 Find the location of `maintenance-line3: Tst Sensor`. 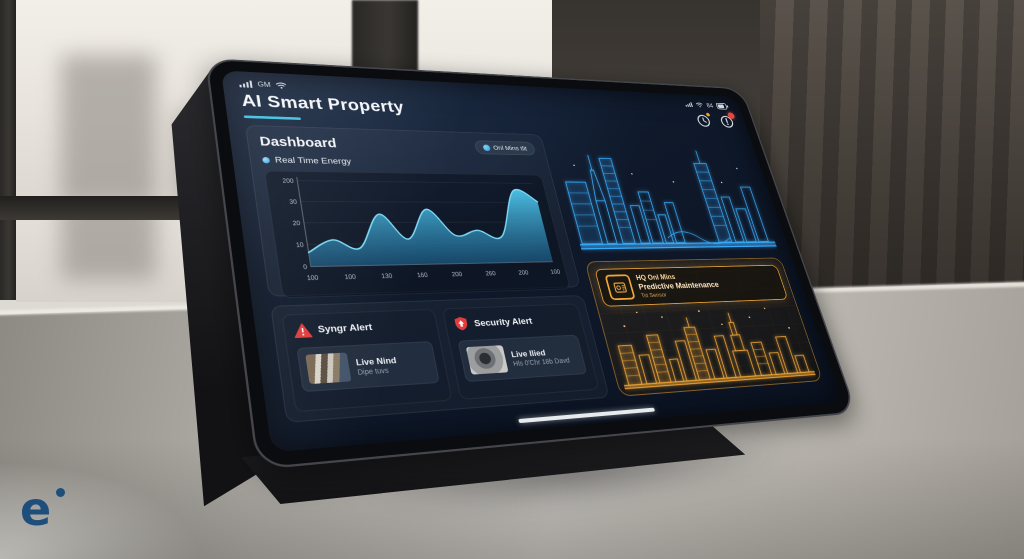

maintenance-line3: Tst Sensor is located at coordinates (654, 296).